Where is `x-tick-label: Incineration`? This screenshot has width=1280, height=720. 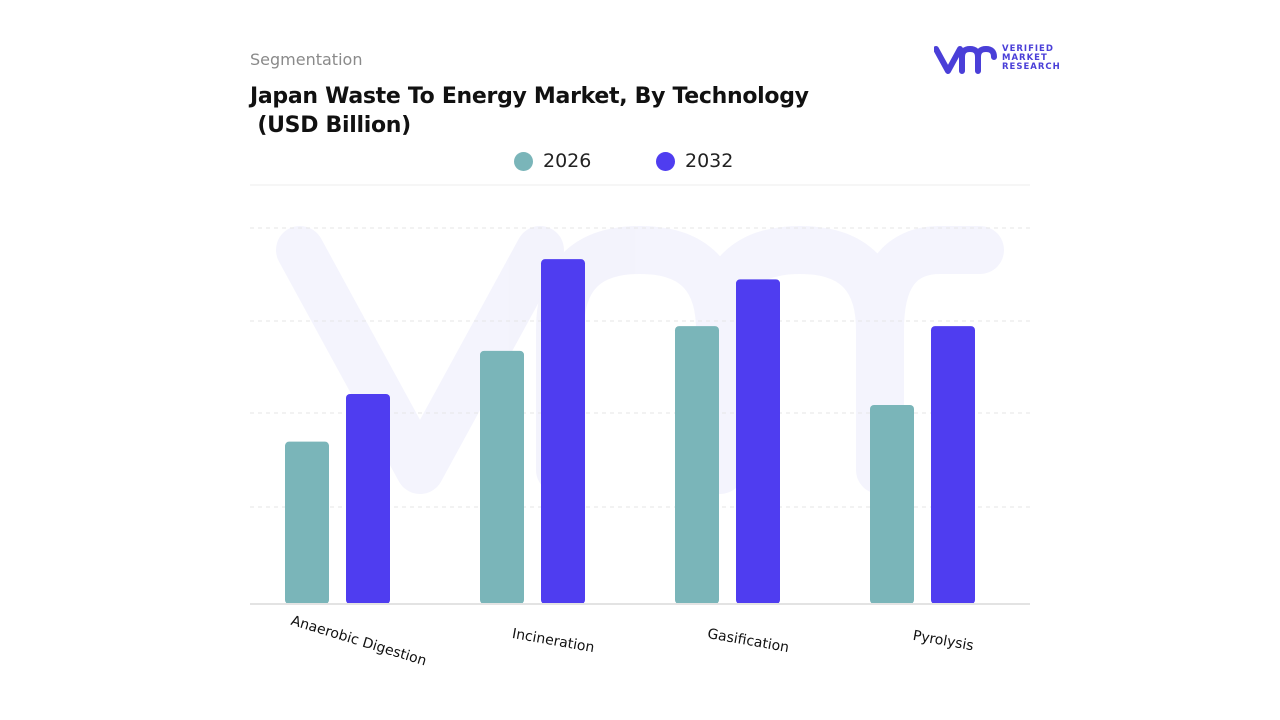 x-tick-label: Incineration is located at coordinates (553, 641).